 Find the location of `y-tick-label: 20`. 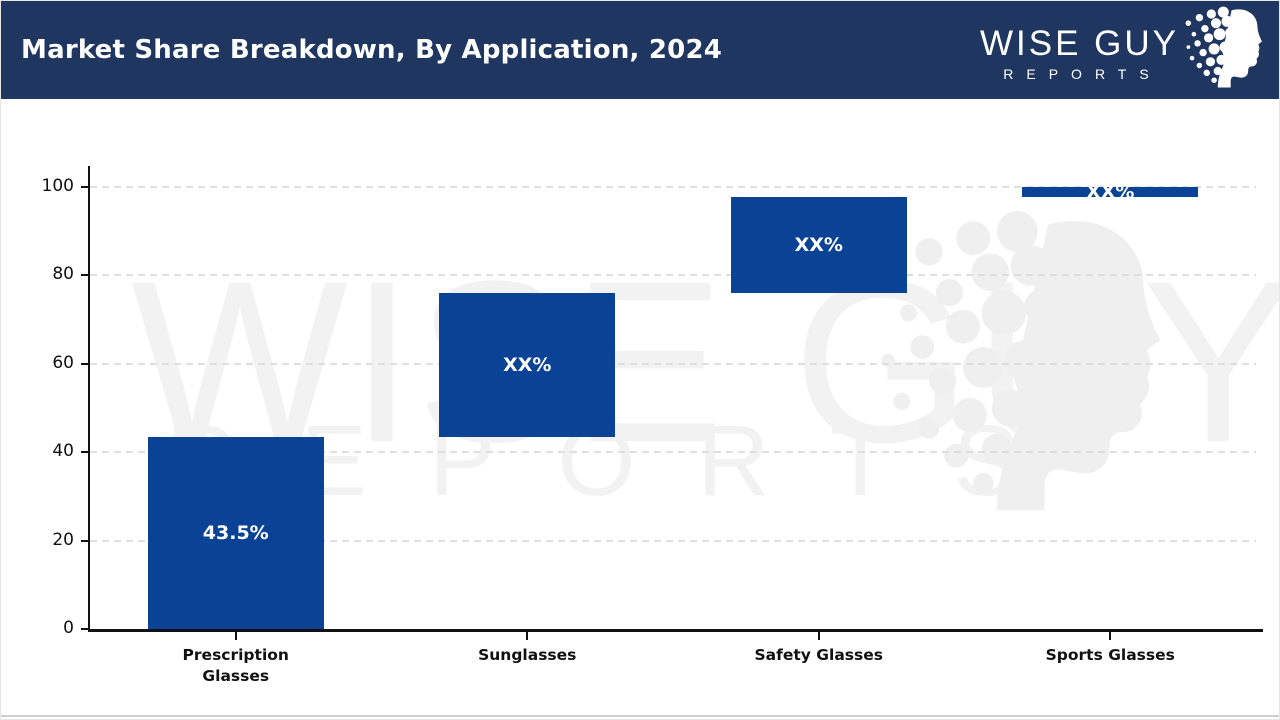

y-tick-label: 20 is located at coordinates (63, 539).